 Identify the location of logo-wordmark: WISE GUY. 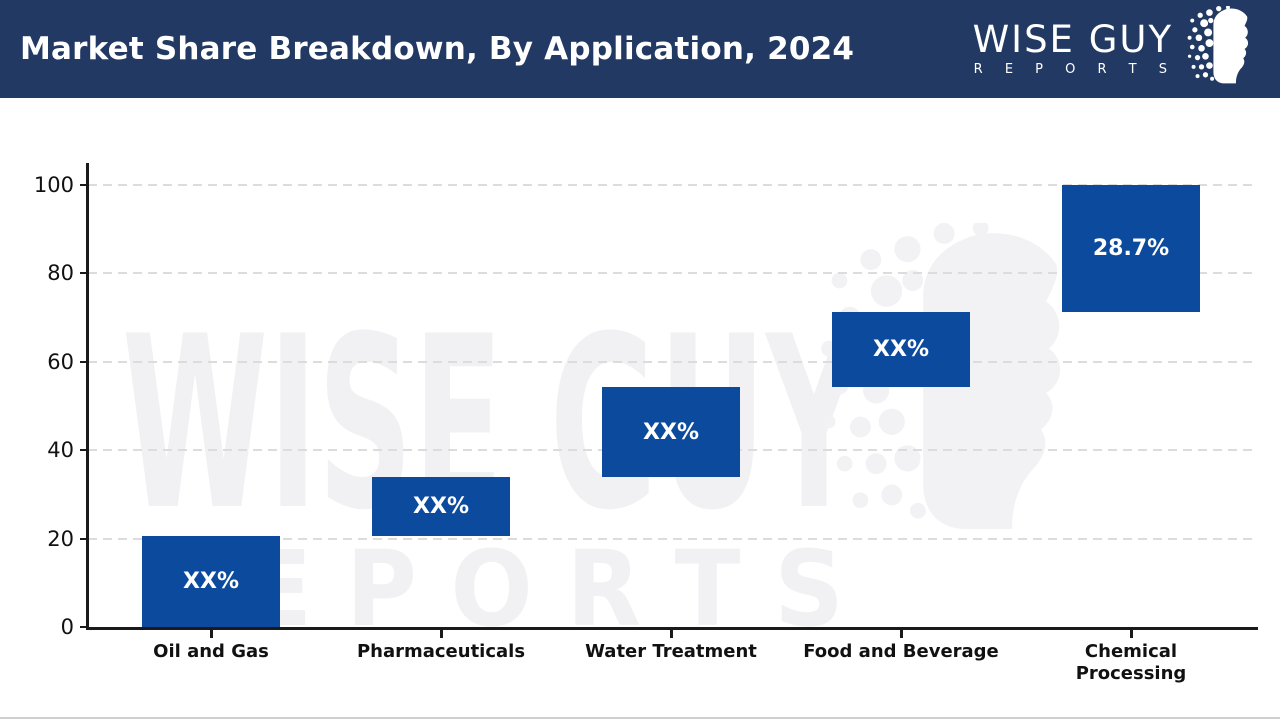
(1073, 39).